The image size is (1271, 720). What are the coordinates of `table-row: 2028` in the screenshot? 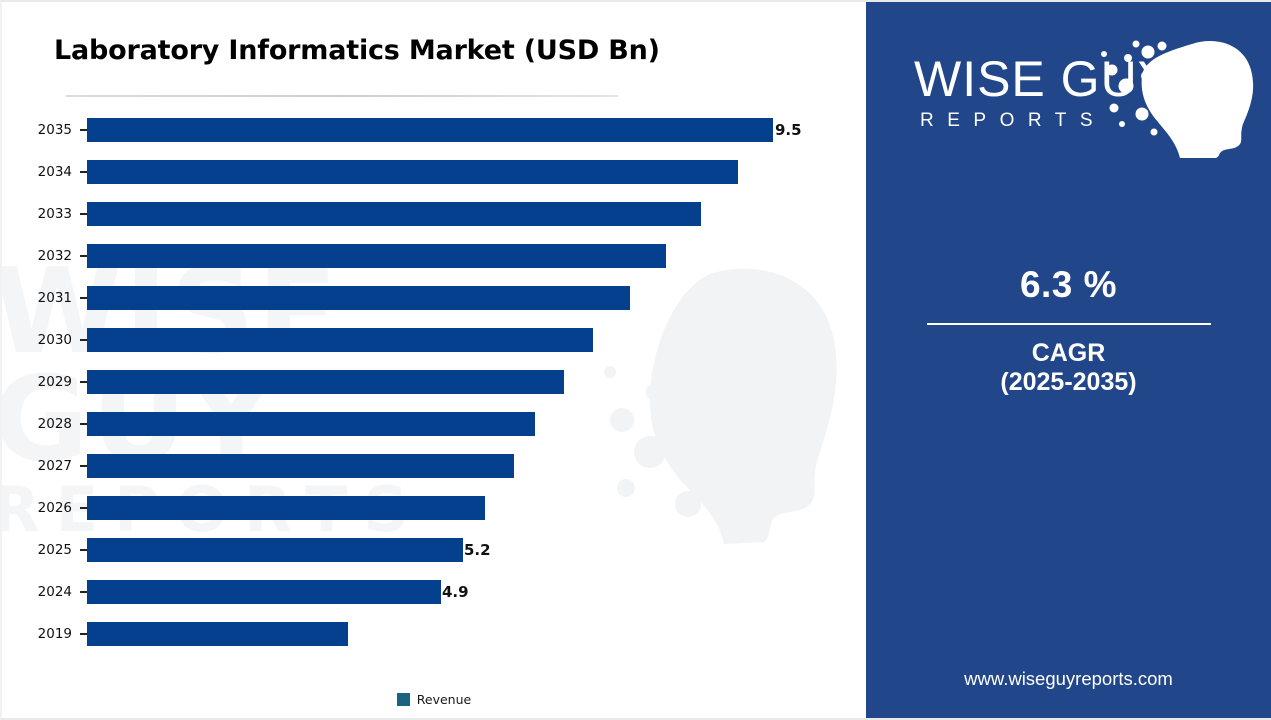 It's located at (434, 424).